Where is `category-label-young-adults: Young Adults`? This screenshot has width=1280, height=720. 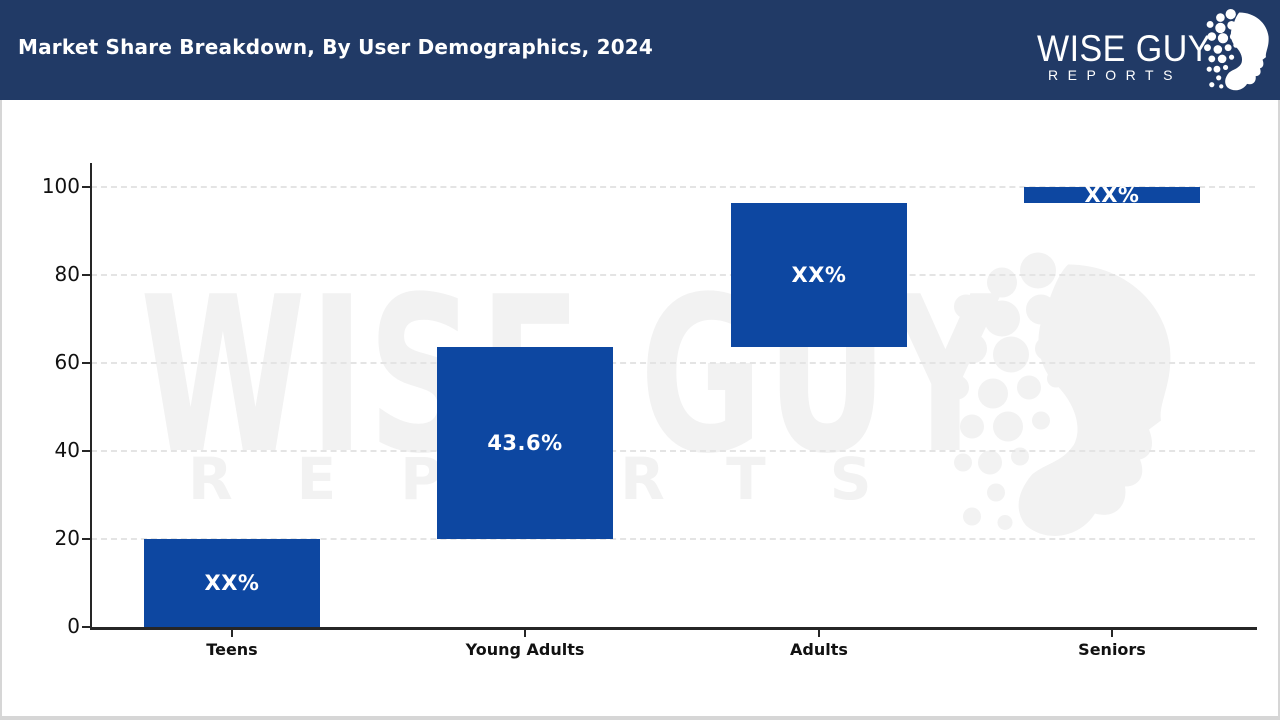
category-label-young-adults: Young Adults is located at coordinates (525, 649).